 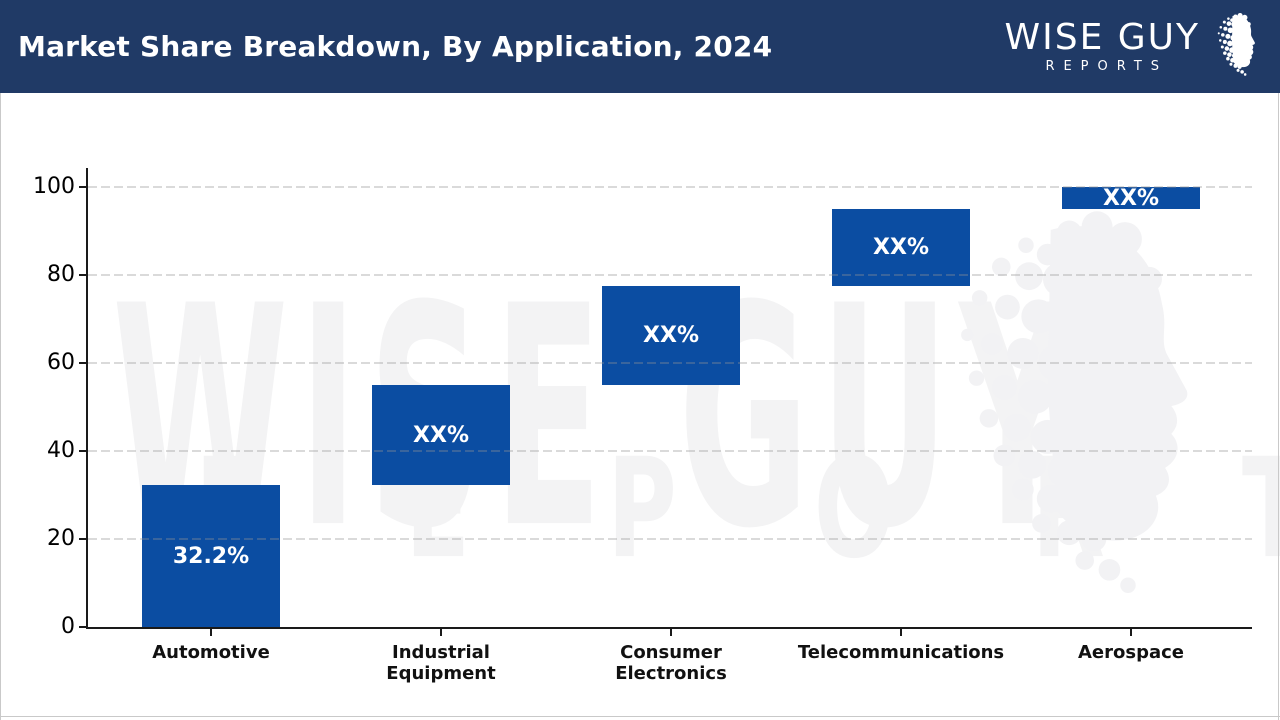 I want to click on frame-right-border, so click(x=1278, y=406).